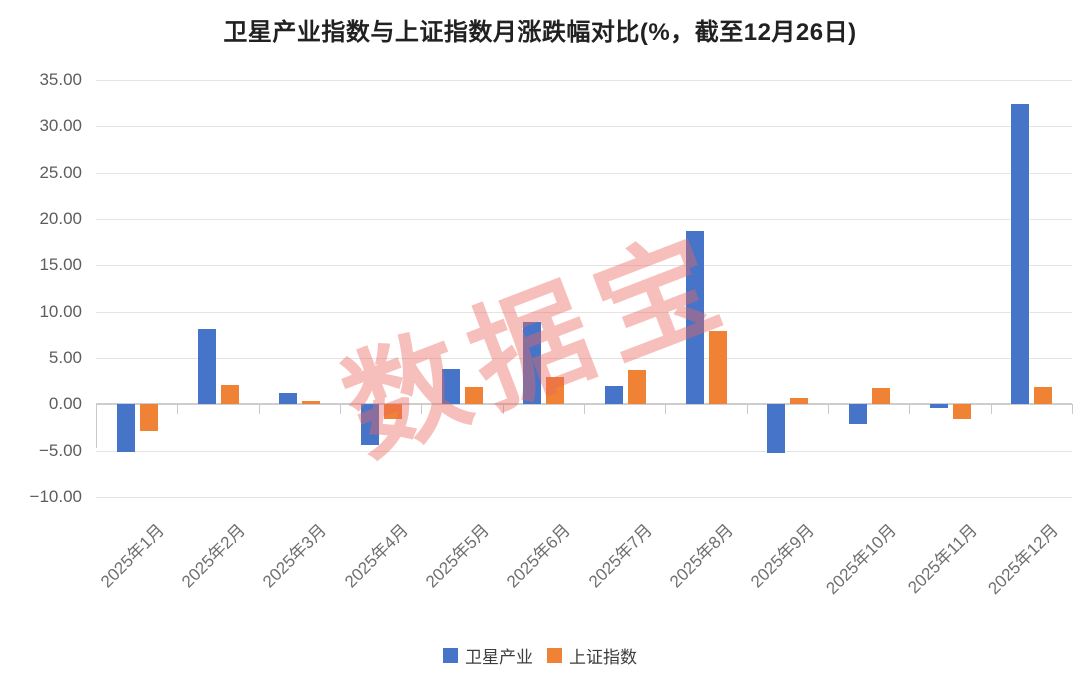 This screenshot has height=688, width=1080. What do you see at coordinates (473, 395) in the screenshot?
I see `bar-s1-month5` at bounding box center [473, 395].